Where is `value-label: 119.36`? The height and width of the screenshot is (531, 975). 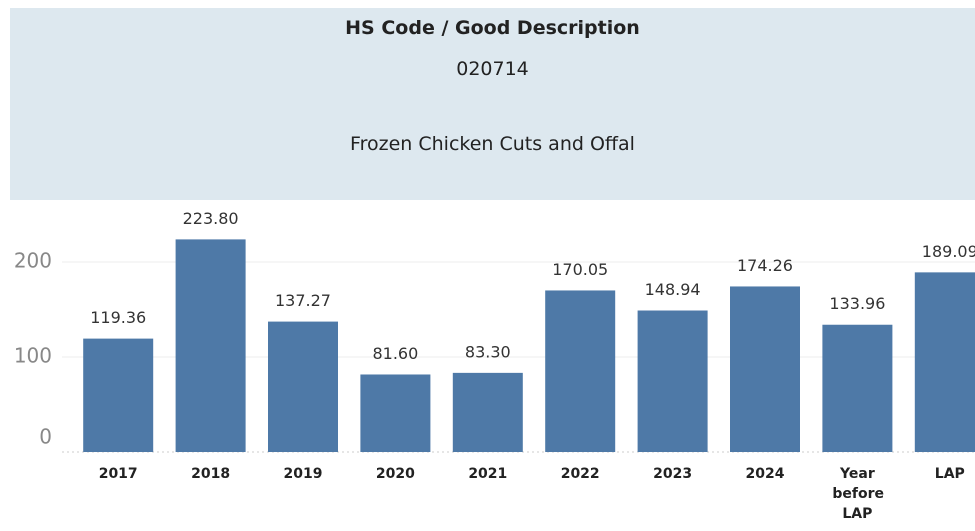
value-label: 119.36 is located at coordinates (118, 317).